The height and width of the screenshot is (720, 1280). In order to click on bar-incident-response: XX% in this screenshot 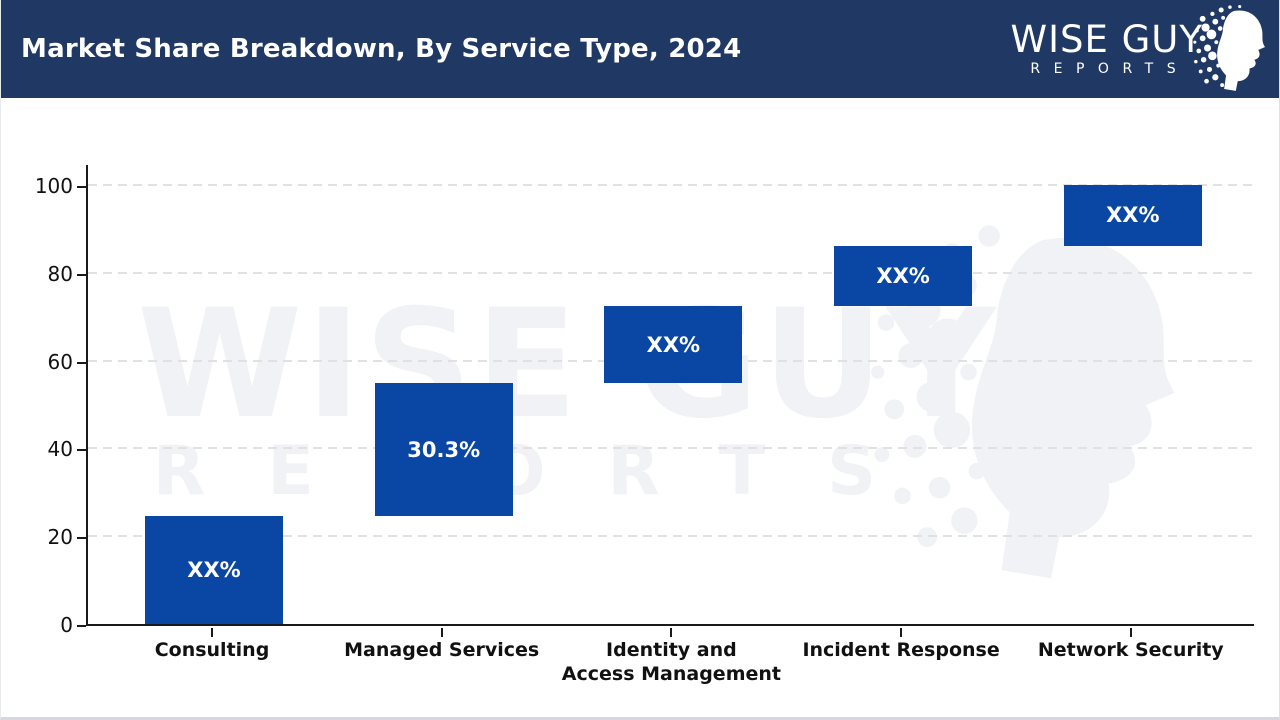, I will do `click(903, 275)`.